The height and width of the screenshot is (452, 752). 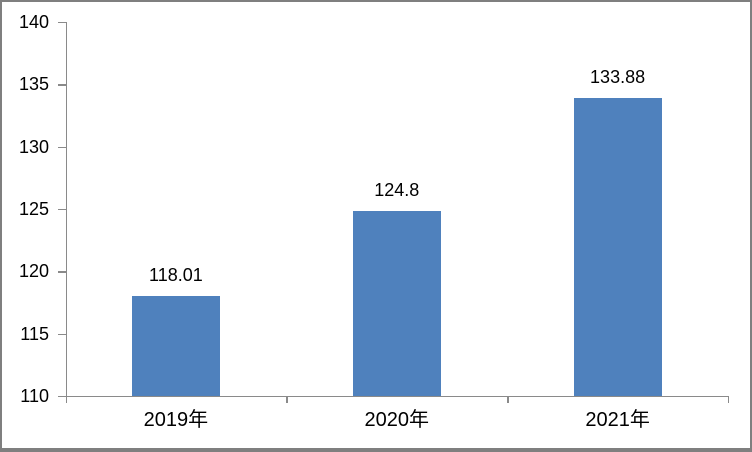 What do you see at coordinates (176, 420) in the screenshot?
I see `x-axis-category-label: 2019年` at bounding box center [176, 420].